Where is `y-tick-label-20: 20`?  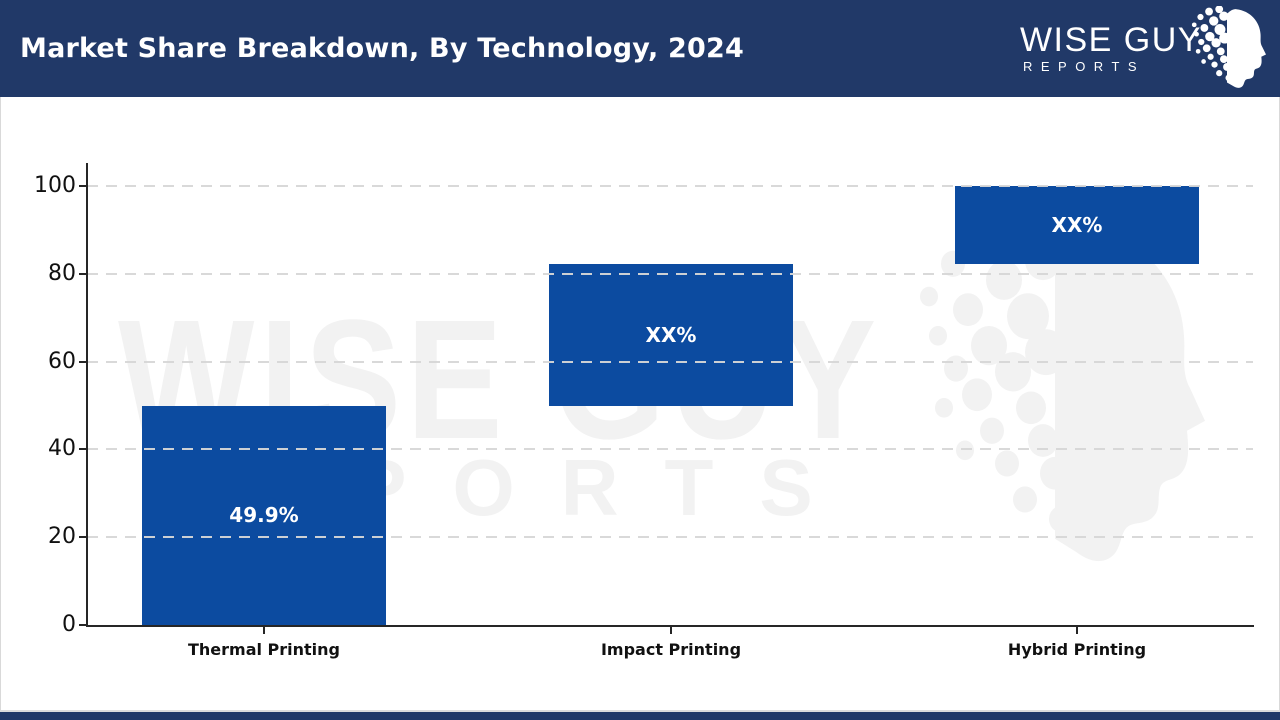 y-tick-label-20: 20 is located at coordinates (62, 537).